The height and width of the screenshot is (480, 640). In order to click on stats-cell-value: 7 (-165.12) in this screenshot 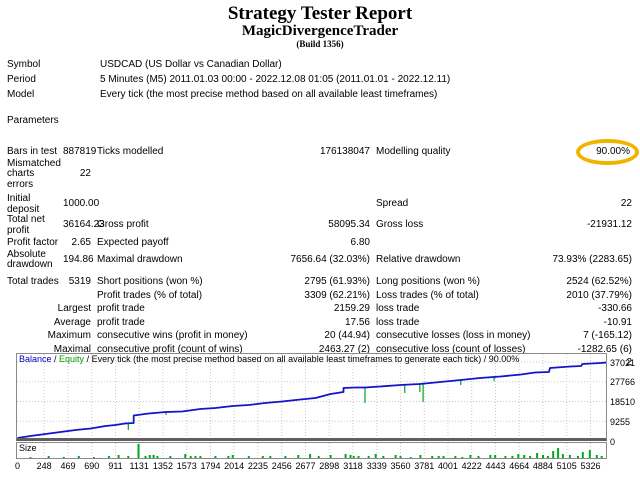, I will do `click(607, 335)`.